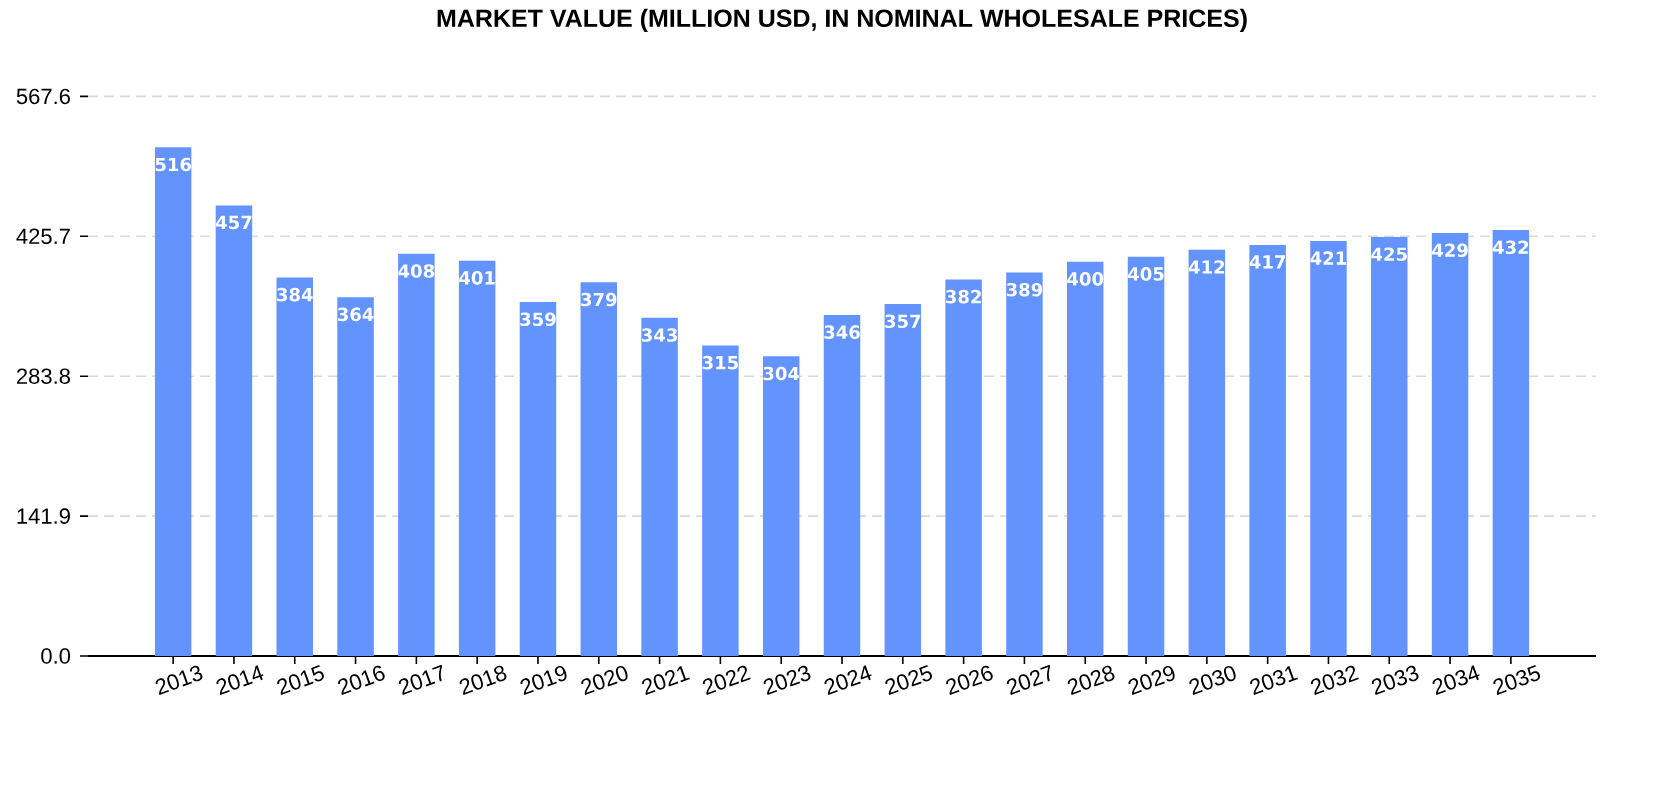 Image resolution: width=1680 pixels, height=800 pixels. Describe the element at coordinates (56, 656) in the screenshot. I see `y-tick-label: 0.0` at that location.